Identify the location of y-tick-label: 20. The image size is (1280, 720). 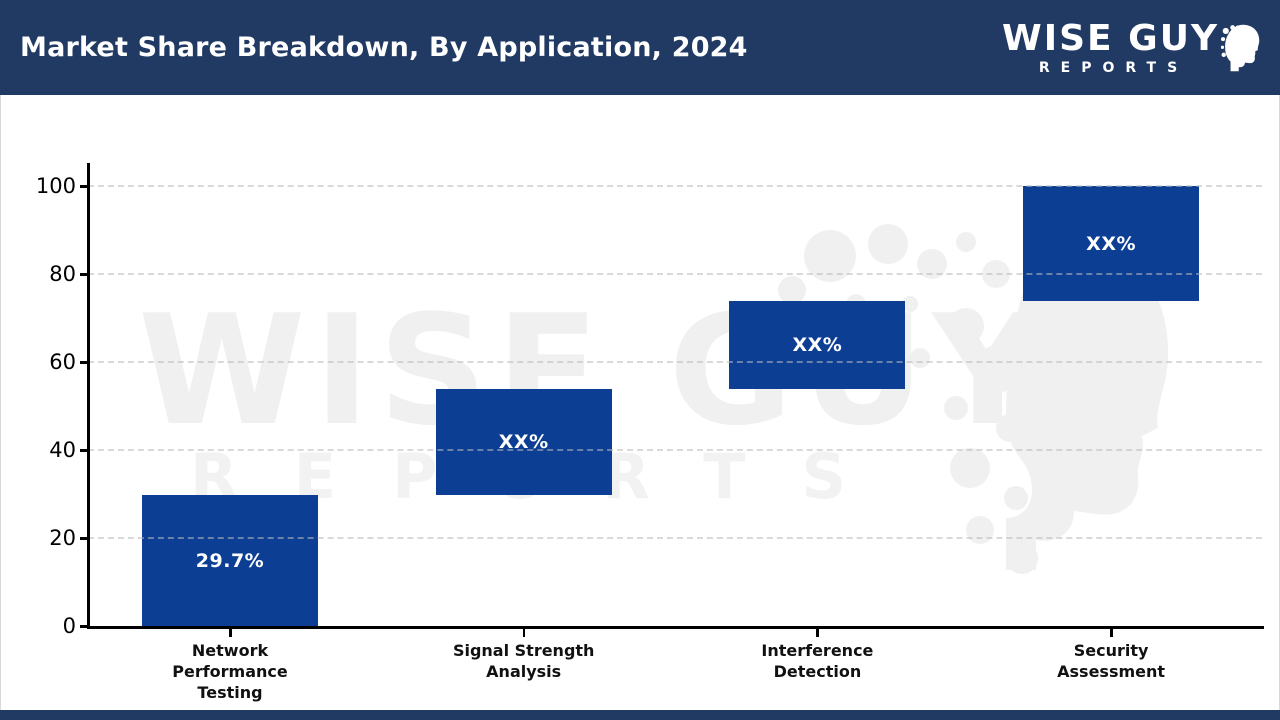
(62, 538).